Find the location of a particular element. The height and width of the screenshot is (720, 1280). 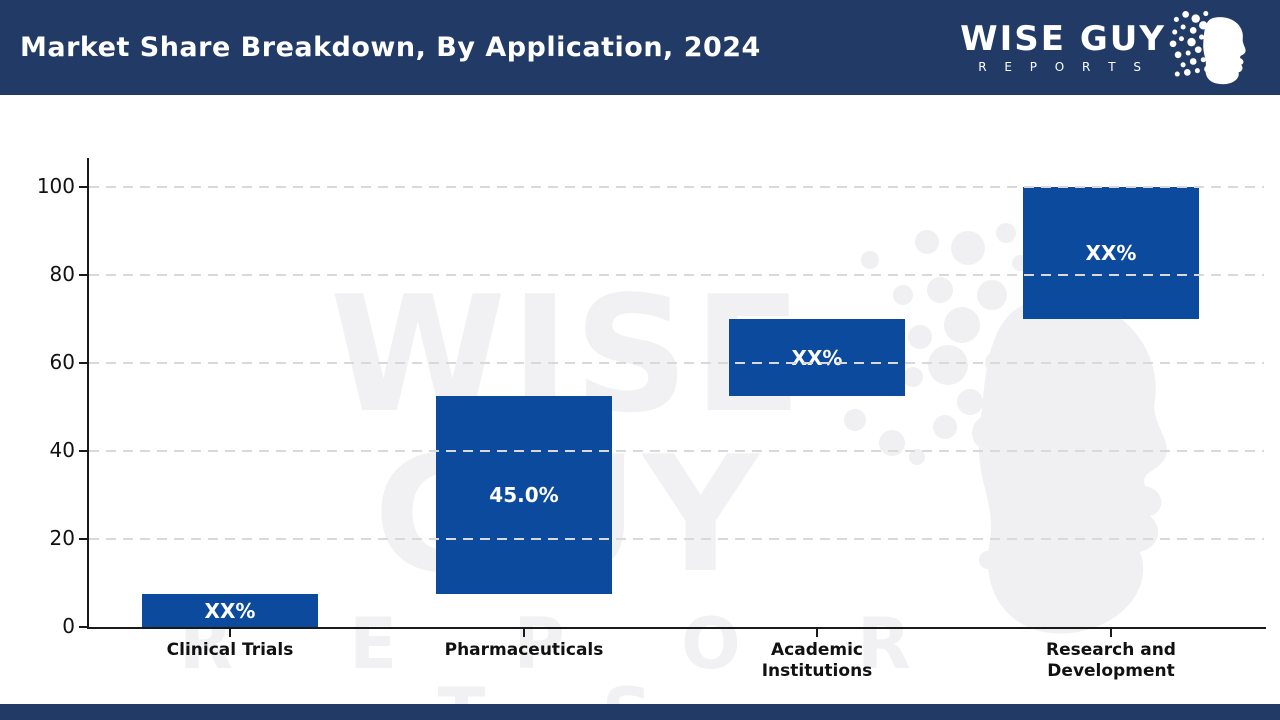

bar-research-and-development: XX% is located at coordinates (1111, 253).